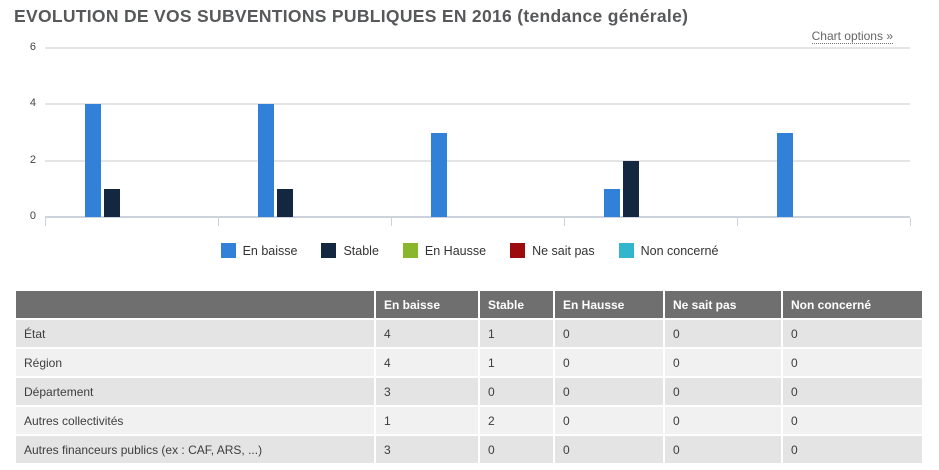 The height and width of the screenshot is (470, 939). What do you see at coordinates (852, 36) in the screenshot?
I see `chart-options-link: Chart options »` at bounding box center [852, 36].